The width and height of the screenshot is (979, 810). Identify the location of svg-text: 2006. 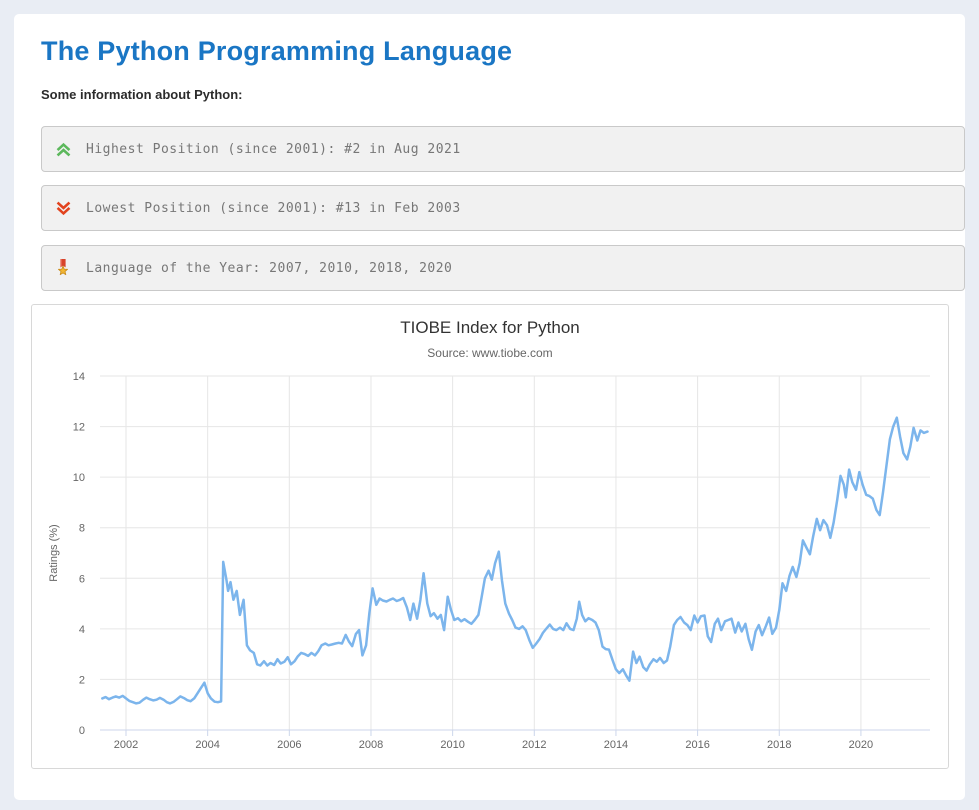
(289, 745).